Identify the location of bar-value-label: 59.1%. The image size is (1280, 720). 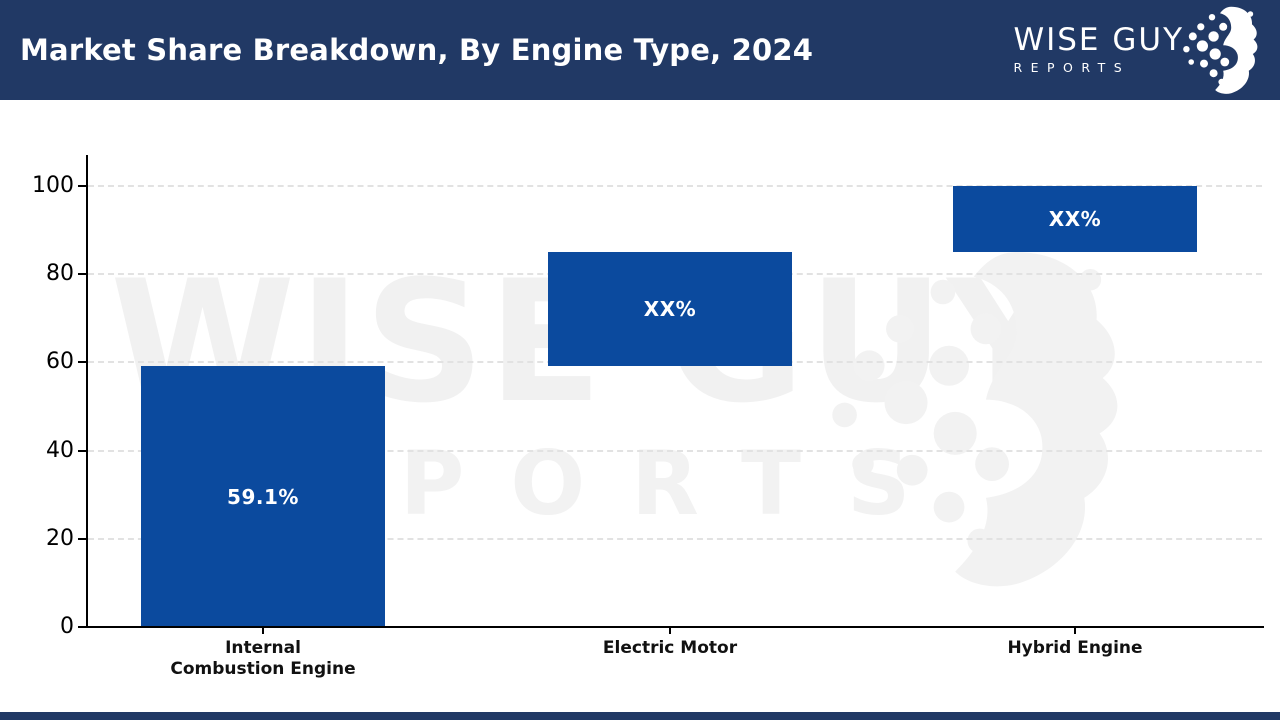
(263, 496).